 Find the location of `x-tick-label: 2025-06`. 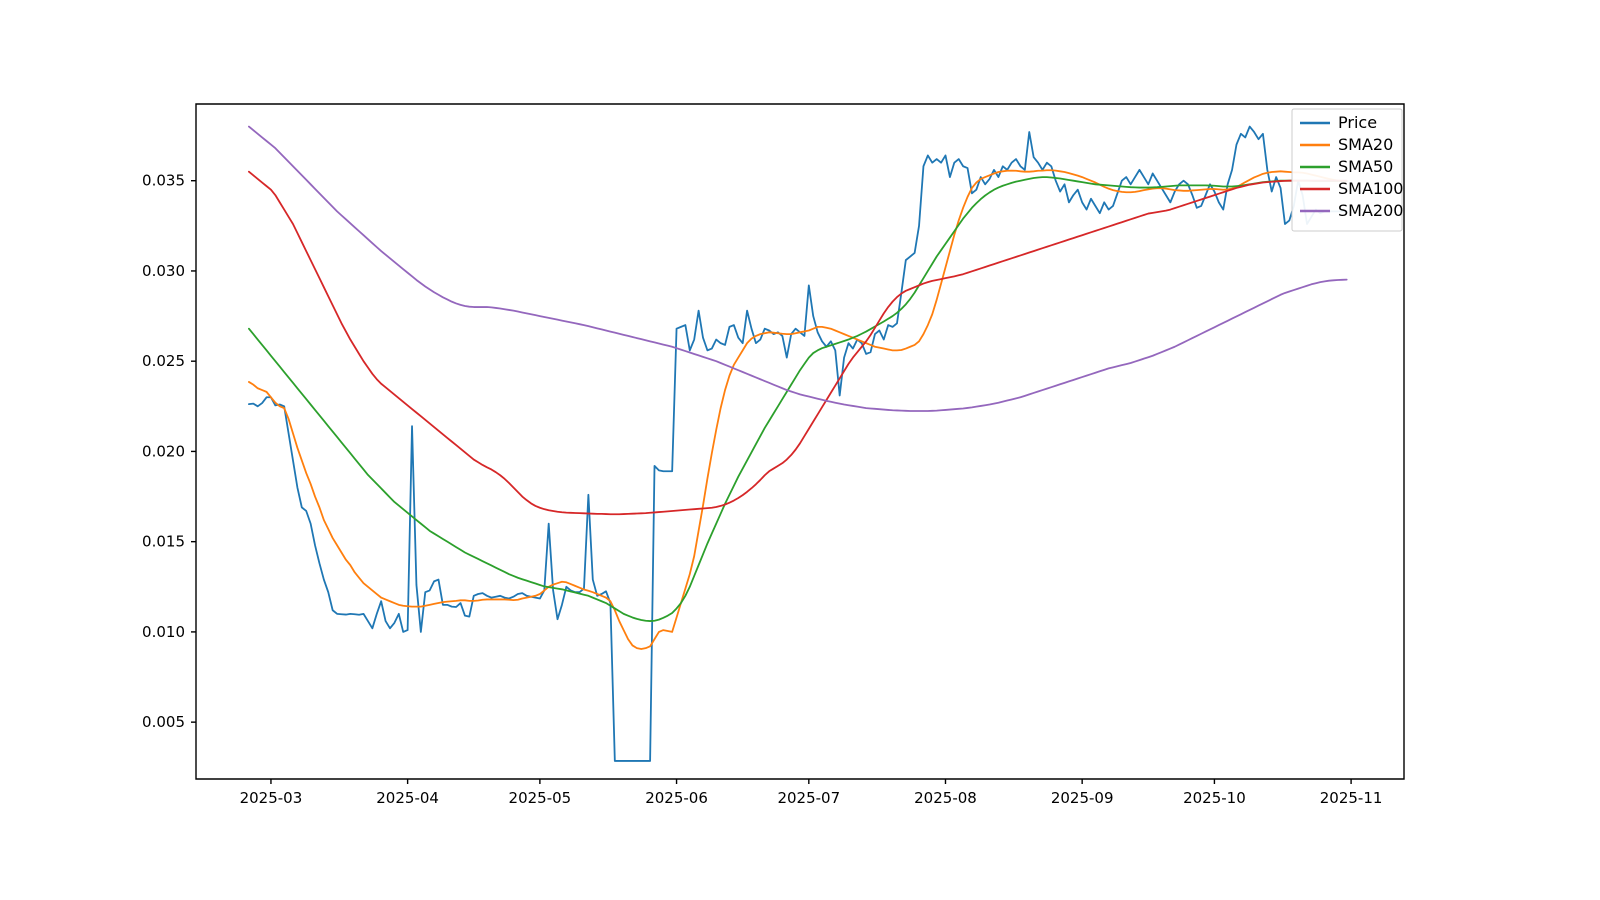

x-tick-label: 2025-06 is located at coordinates (676, 798).